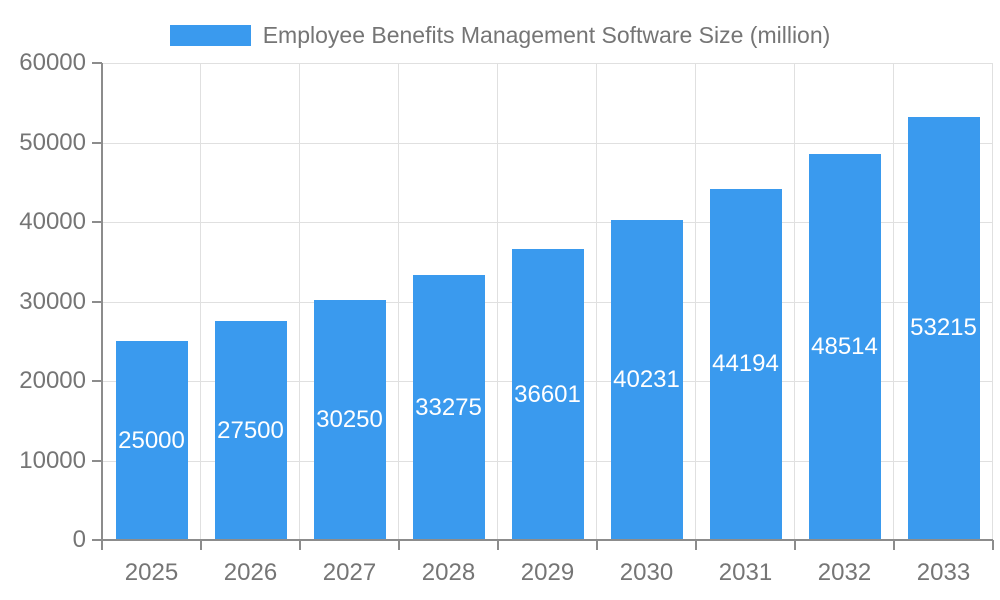  I want to click on bar: 33275, so click(448, 407).